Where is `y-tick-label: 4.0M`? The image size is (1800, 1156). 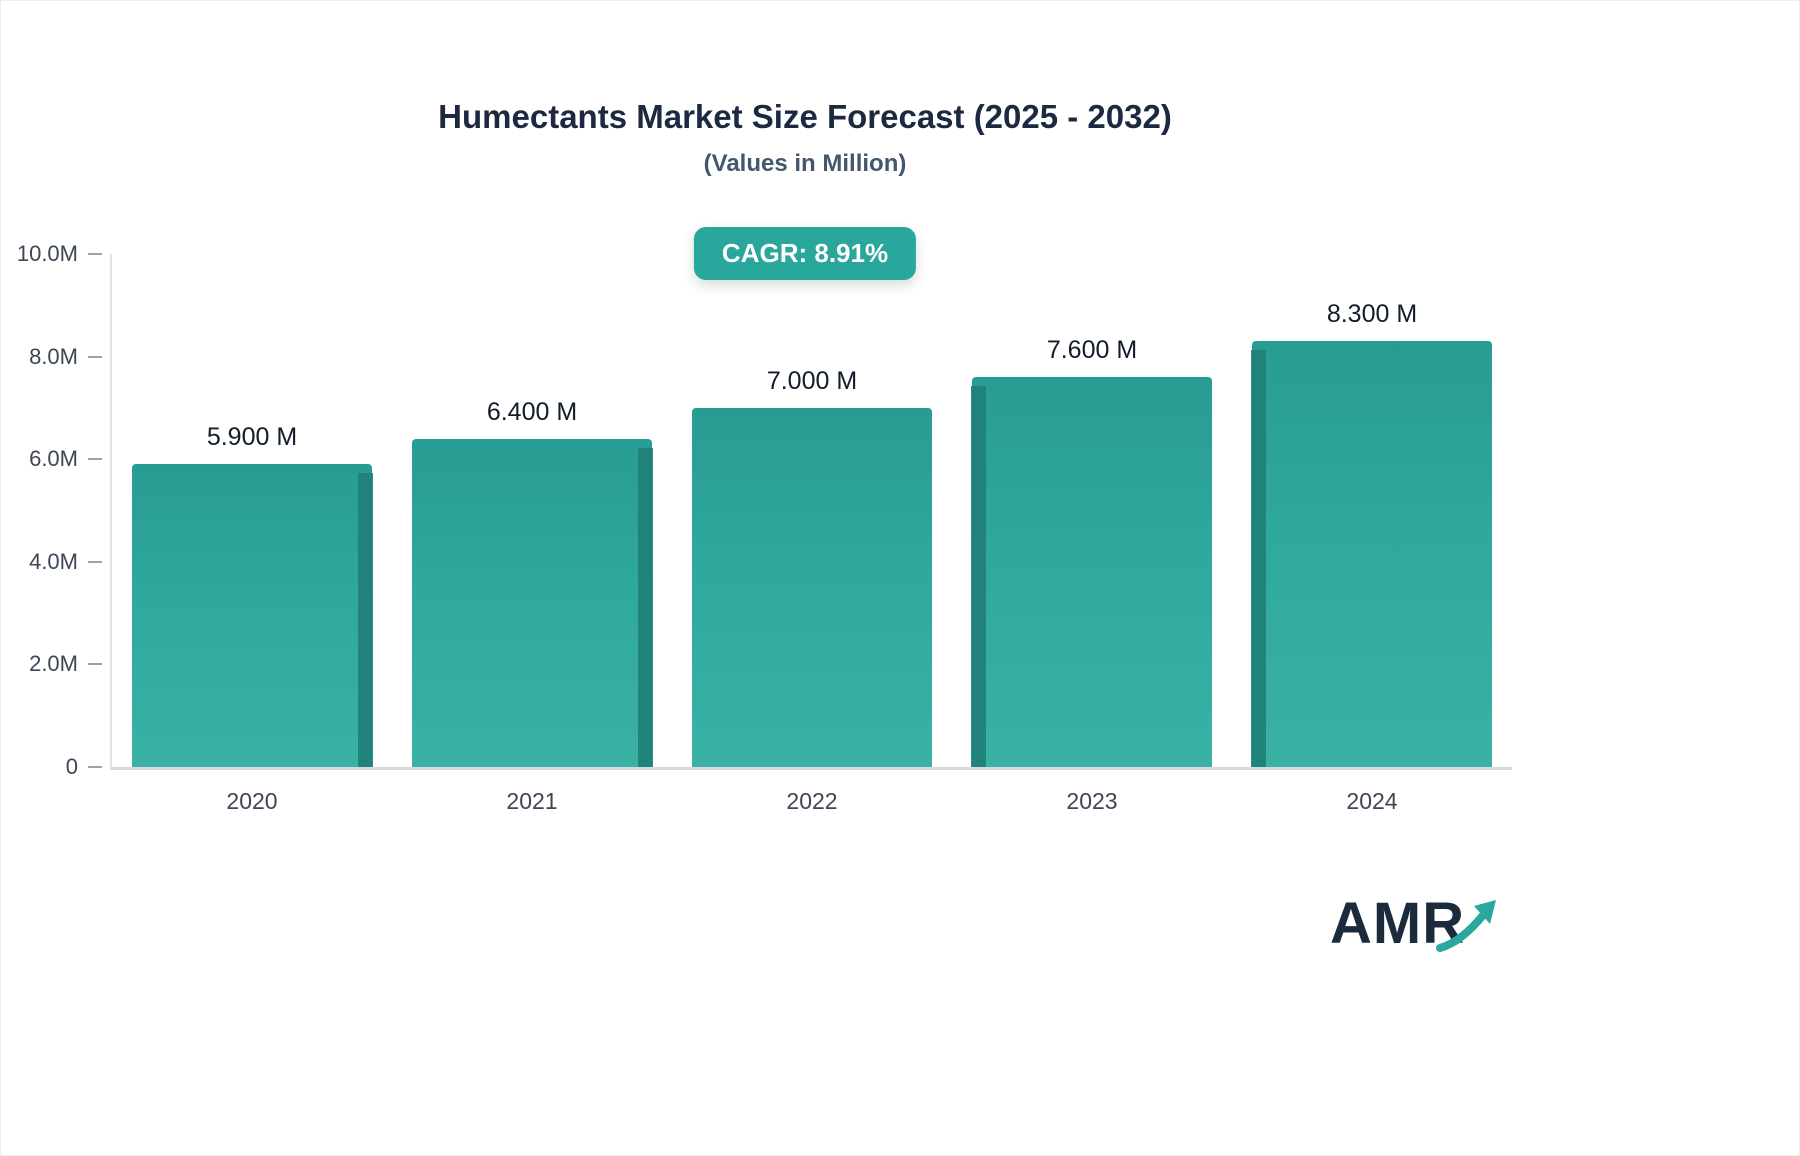 y-tick-label: 4.0M is located at coordinates (53, 561).